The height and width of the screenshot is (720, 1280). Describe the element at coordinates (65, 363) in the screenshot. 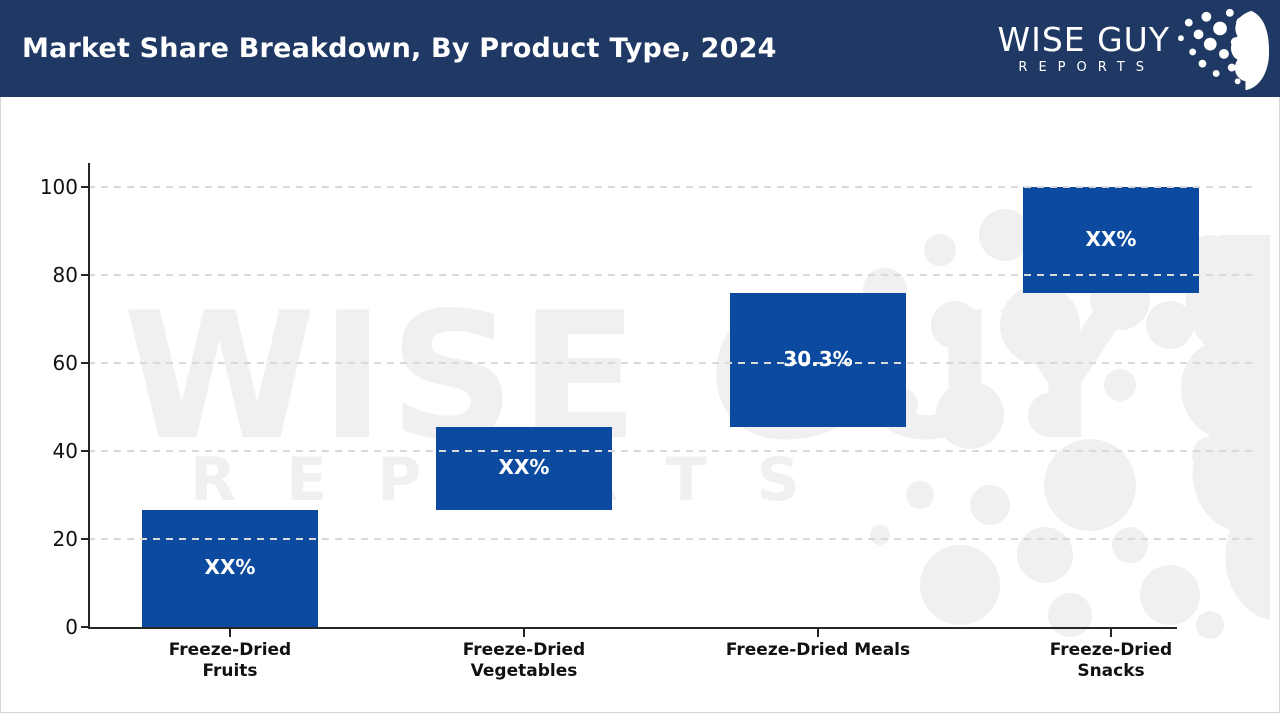

I see `y-tick-label: 60` at that location.